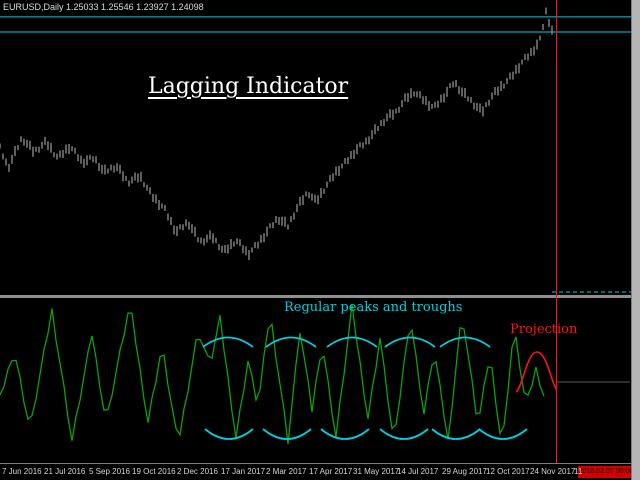 The width and height of the screenshot is (640, 480). I want to click on oscillator-note-label: Regular peaks and troughs, so click(373, 307).